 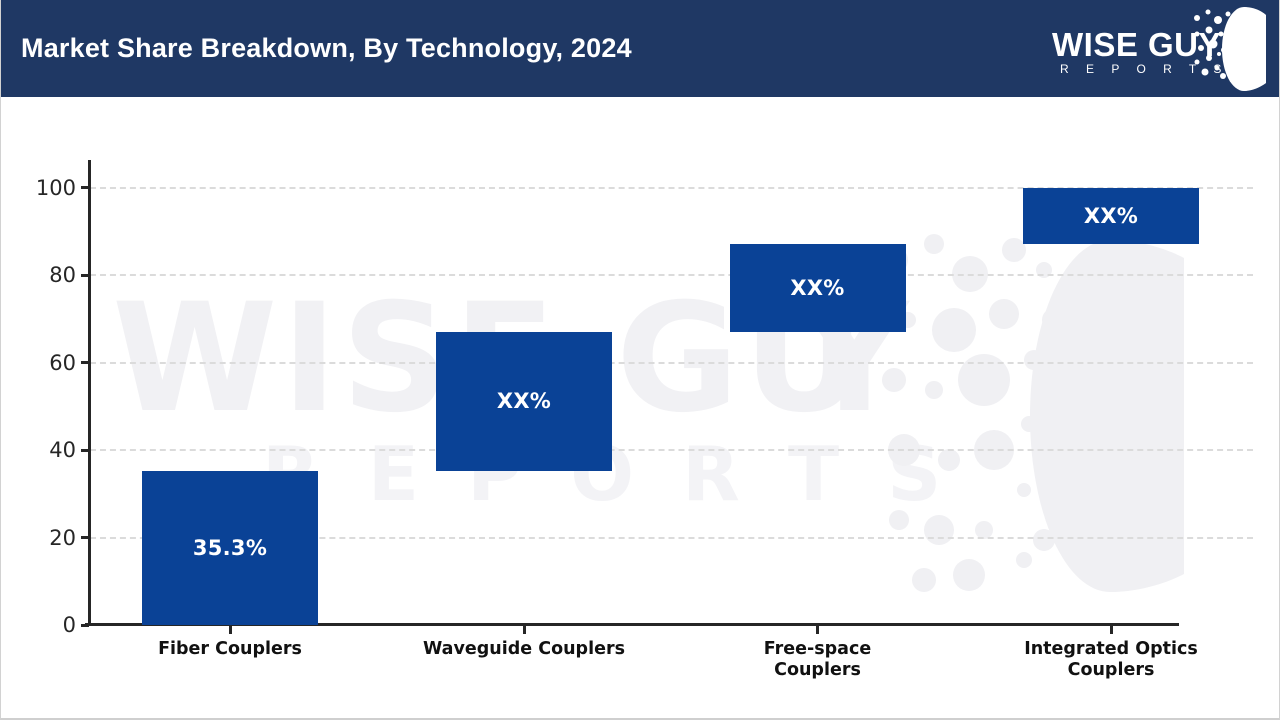 What do you see at coordinates (230, 649) in the screenshot?
I see `x-category-label: Fiber Couplers` at bounding box center [230, 649].